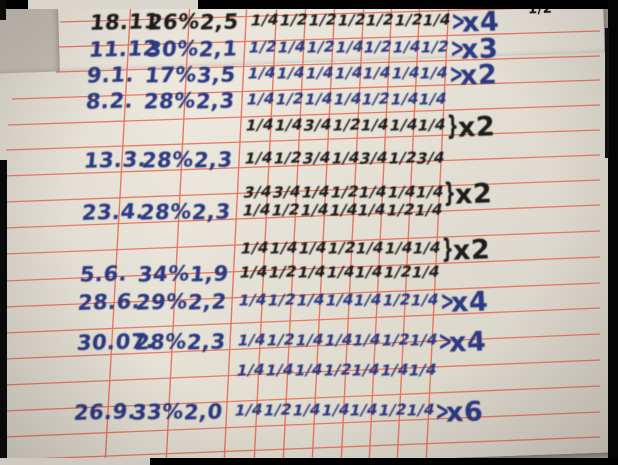 The image size is (618, 465). I want to click on cell-percent-2: 17%, so click(171, 75).